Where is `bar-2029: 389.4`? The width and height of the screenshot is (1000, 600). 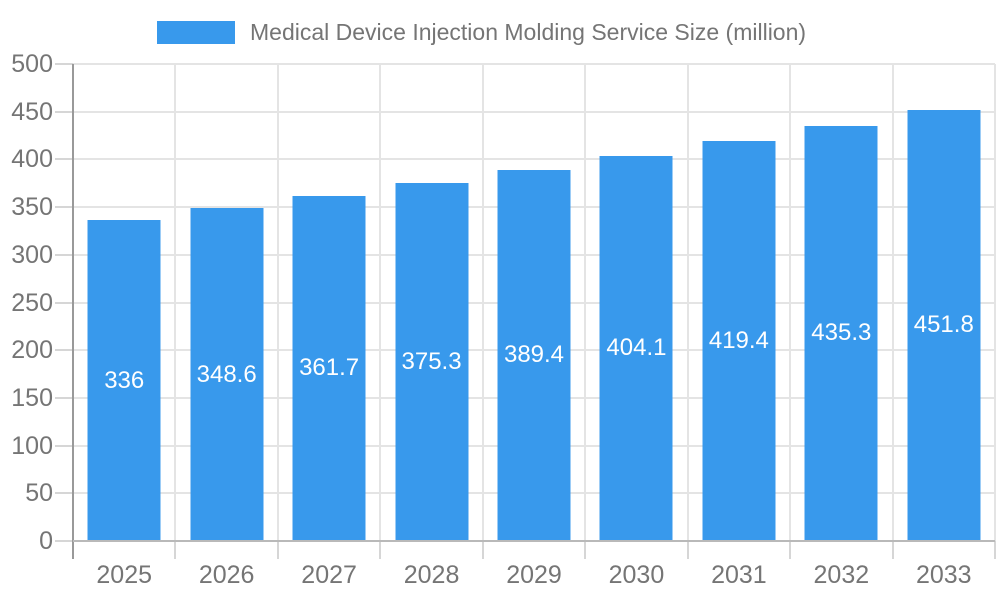
bar-2029: 389.4 is located at coordinates (534, 355).